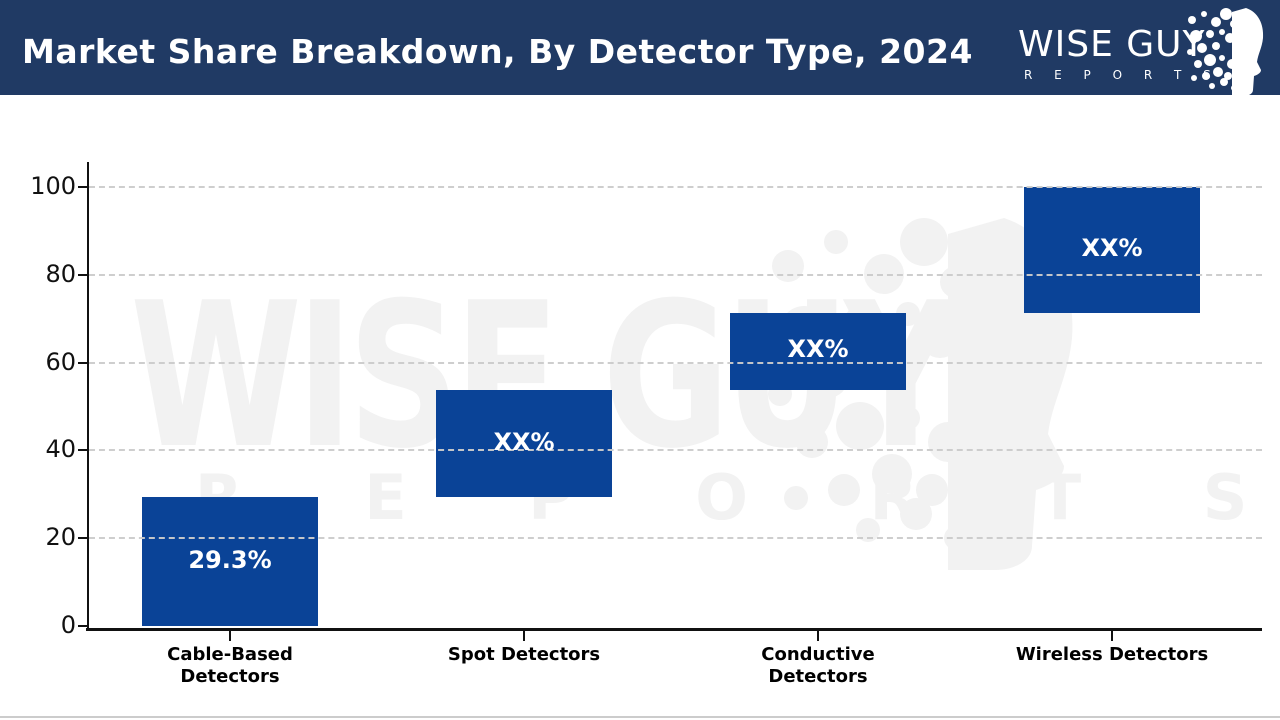 The height and width of the screenshot is (720, 1280). Describe the element at coordinates (60, 273) in the screenshot. I see `y-tick-label: 80` at that location.